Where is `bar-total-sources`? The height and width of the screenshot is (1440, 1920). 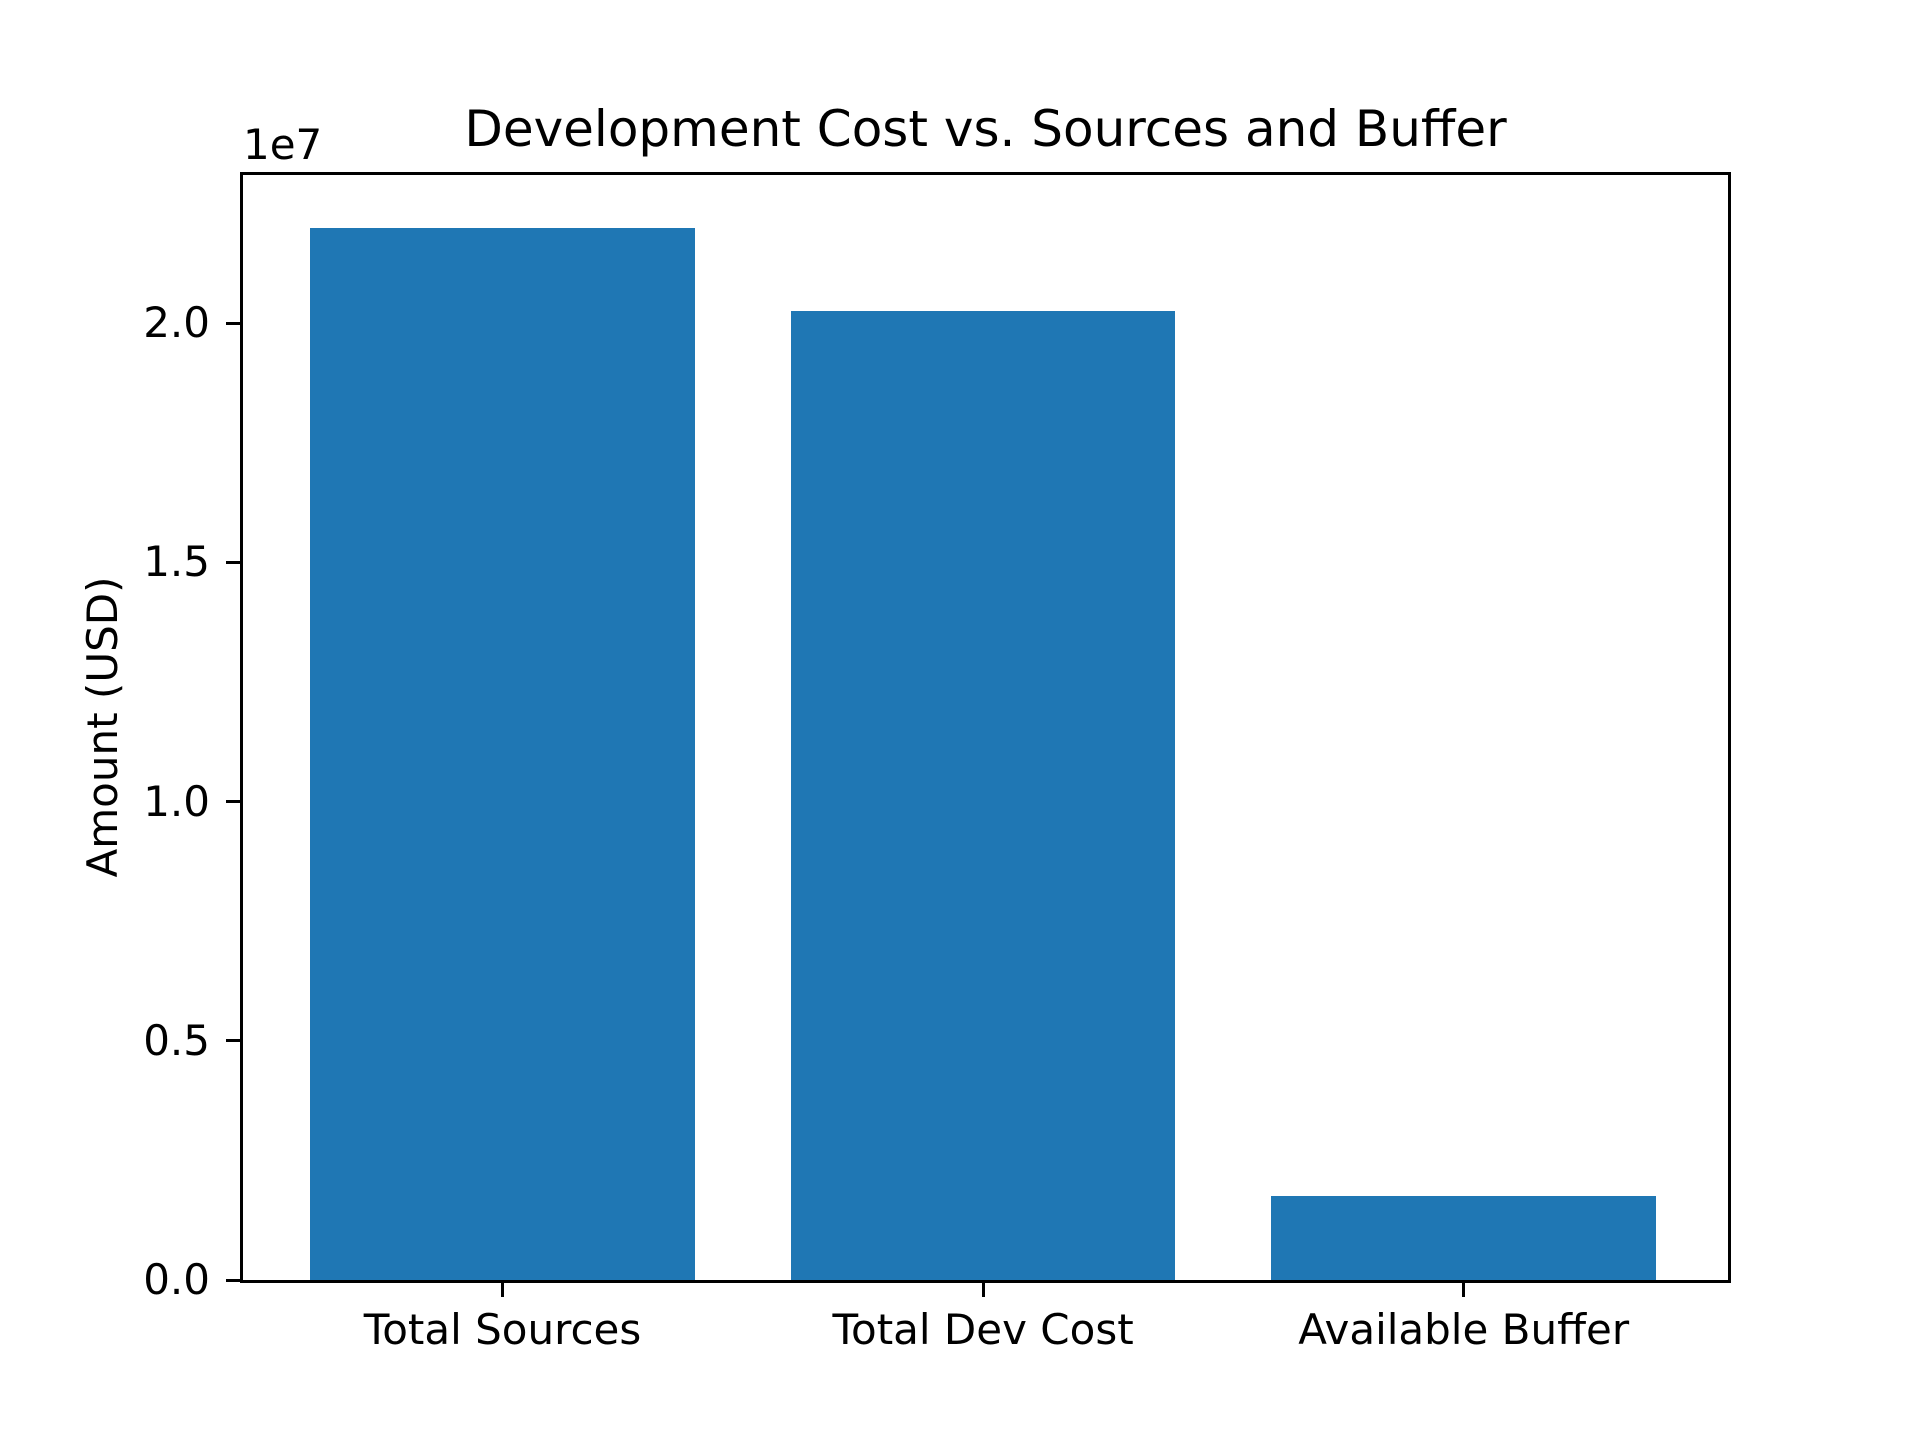 bar-total-sources is located at coordinates (502, 753).